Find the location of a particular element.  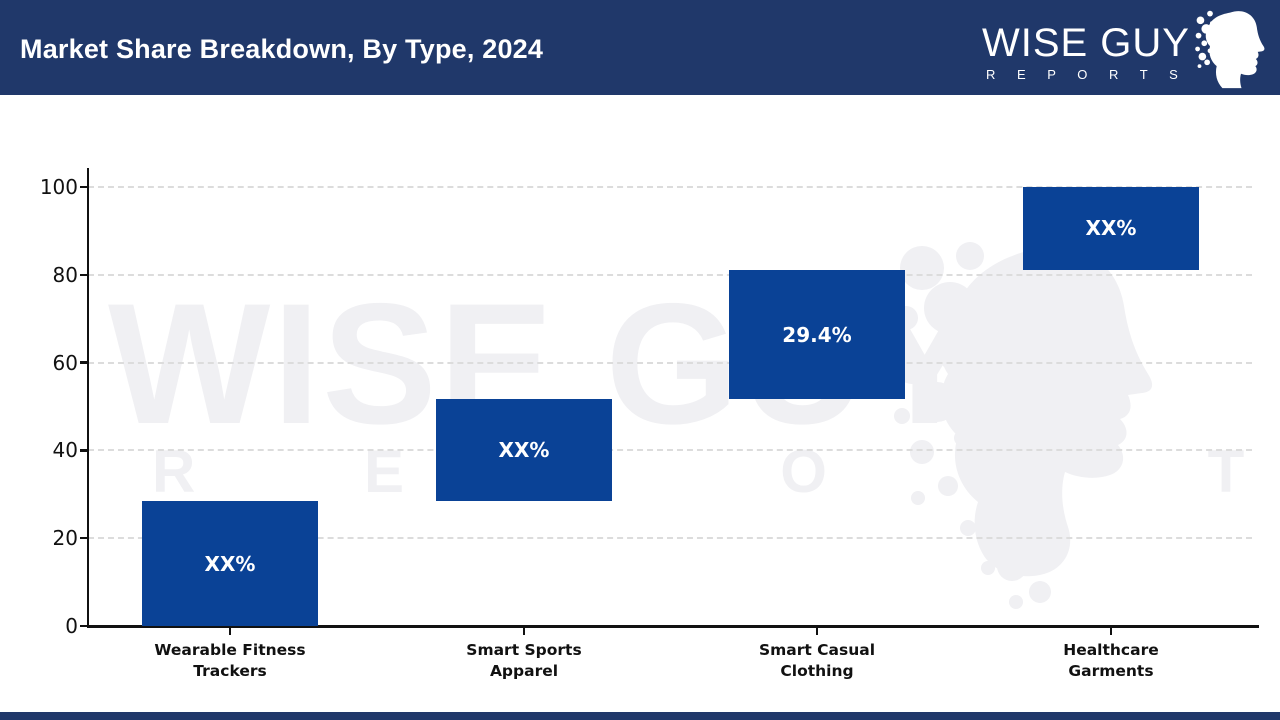

y-tick-label: 100 is located at coordinates (58, 187).